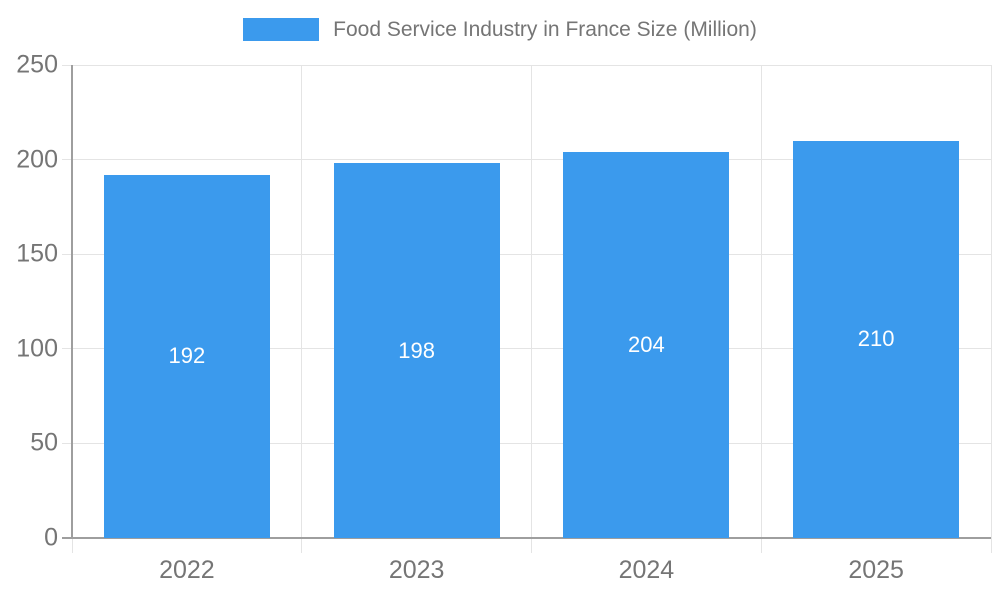 This screenshot has height=600, width=1000. I want to click on bar-value-label: 210, so click(876, 339).